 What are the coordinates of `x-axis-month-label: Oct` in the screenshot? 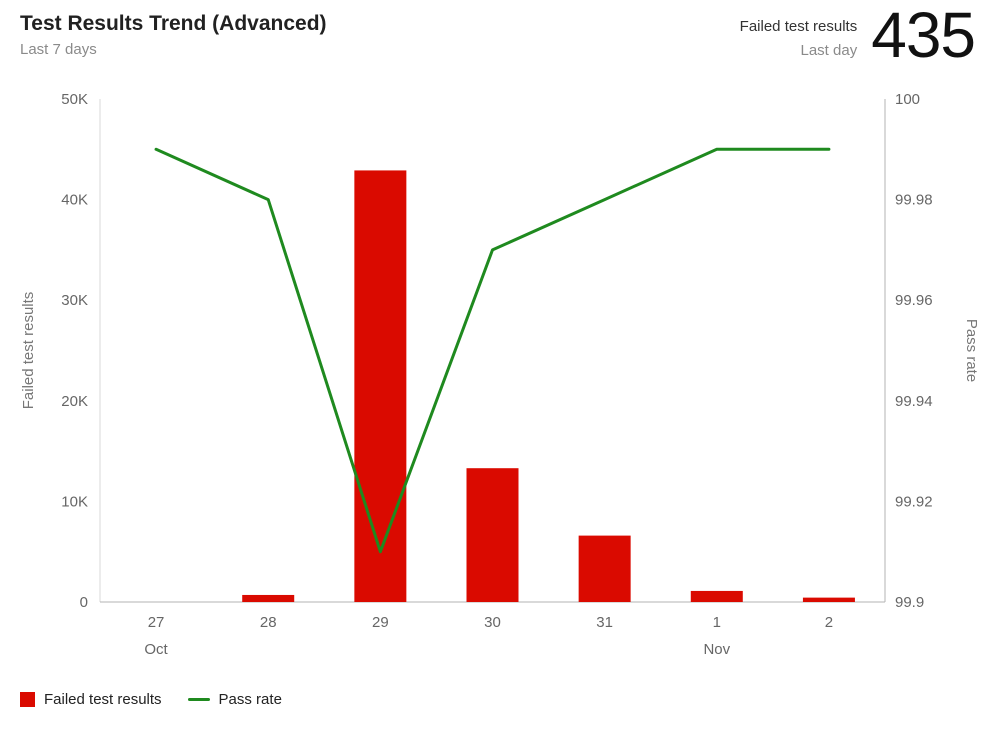 It's located at (156, 649).